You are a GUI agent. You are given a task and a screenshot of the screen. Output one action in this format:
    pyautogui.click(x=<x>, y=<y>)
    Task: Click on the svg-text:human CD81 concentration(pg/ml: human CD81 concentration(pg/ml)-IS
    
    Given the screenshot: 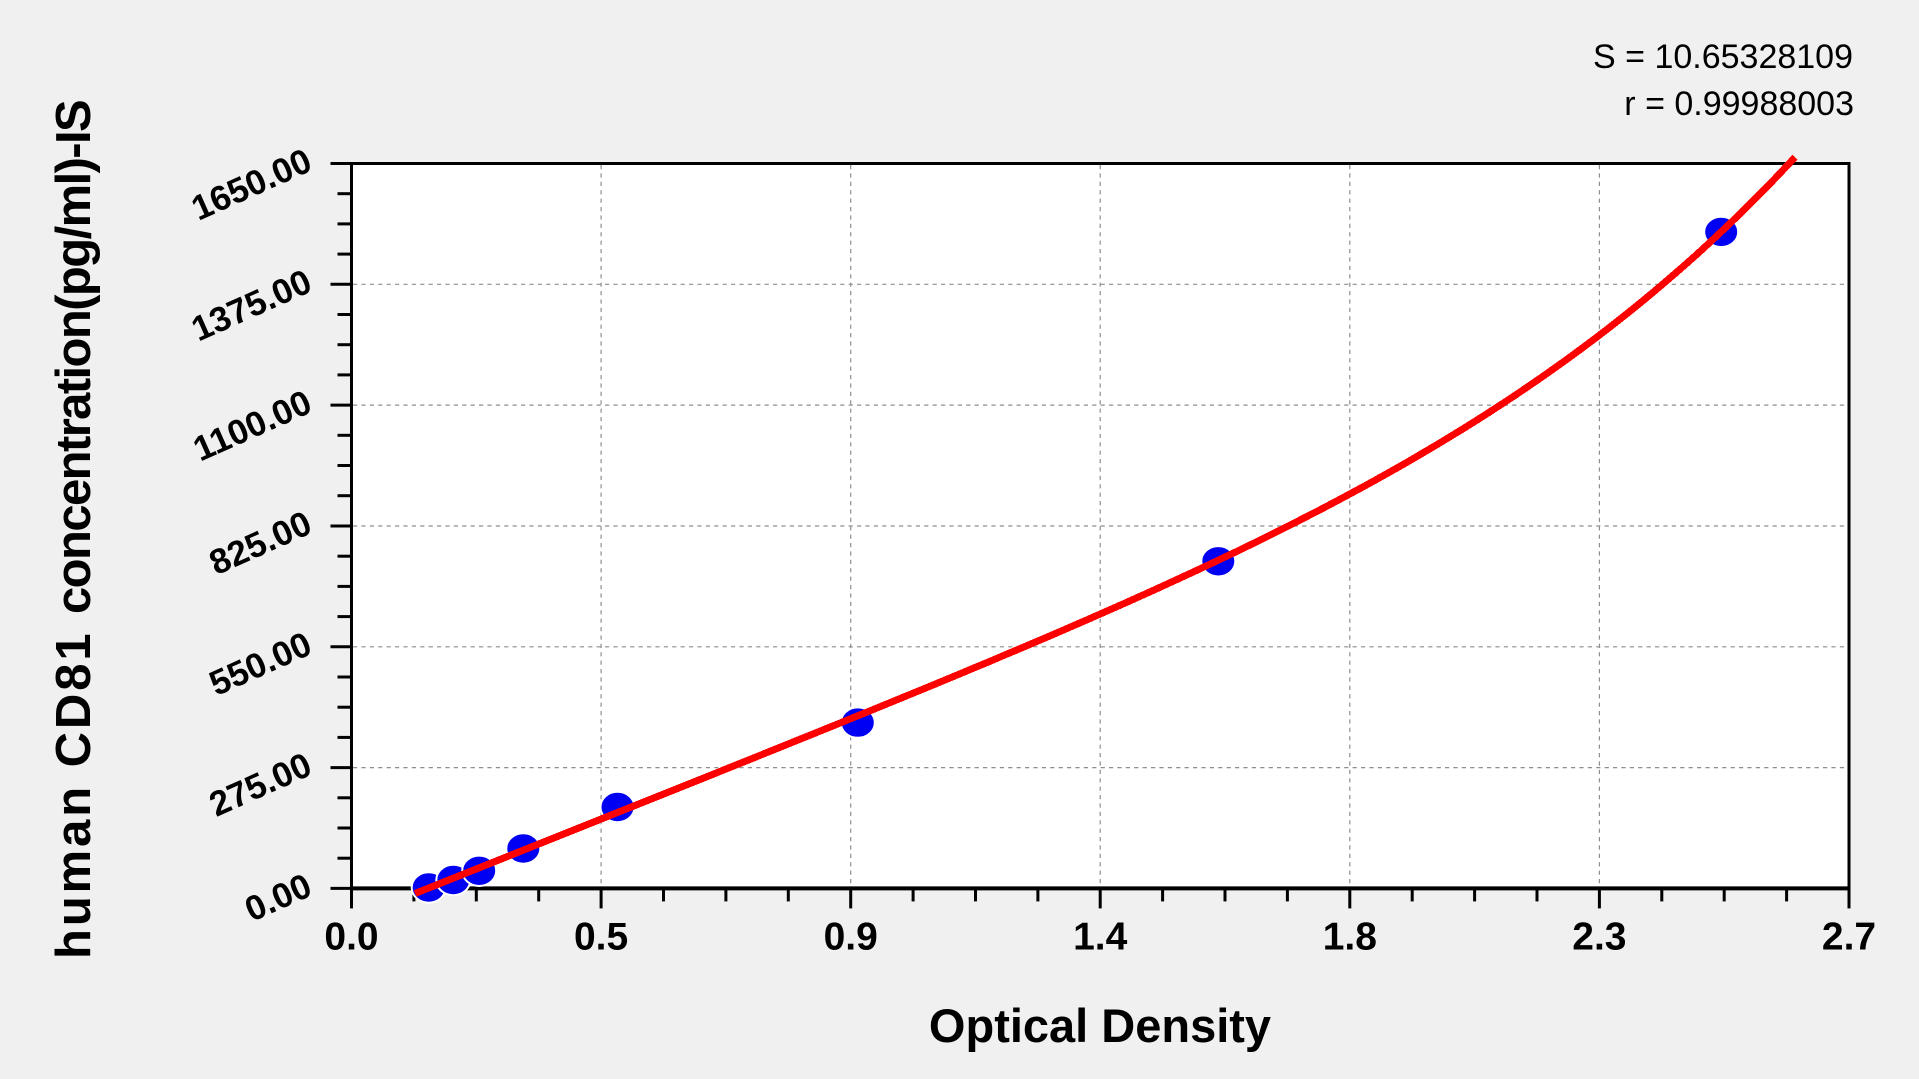 What is the action you would take?
    pyautogui.click(x=74, y=530)
    